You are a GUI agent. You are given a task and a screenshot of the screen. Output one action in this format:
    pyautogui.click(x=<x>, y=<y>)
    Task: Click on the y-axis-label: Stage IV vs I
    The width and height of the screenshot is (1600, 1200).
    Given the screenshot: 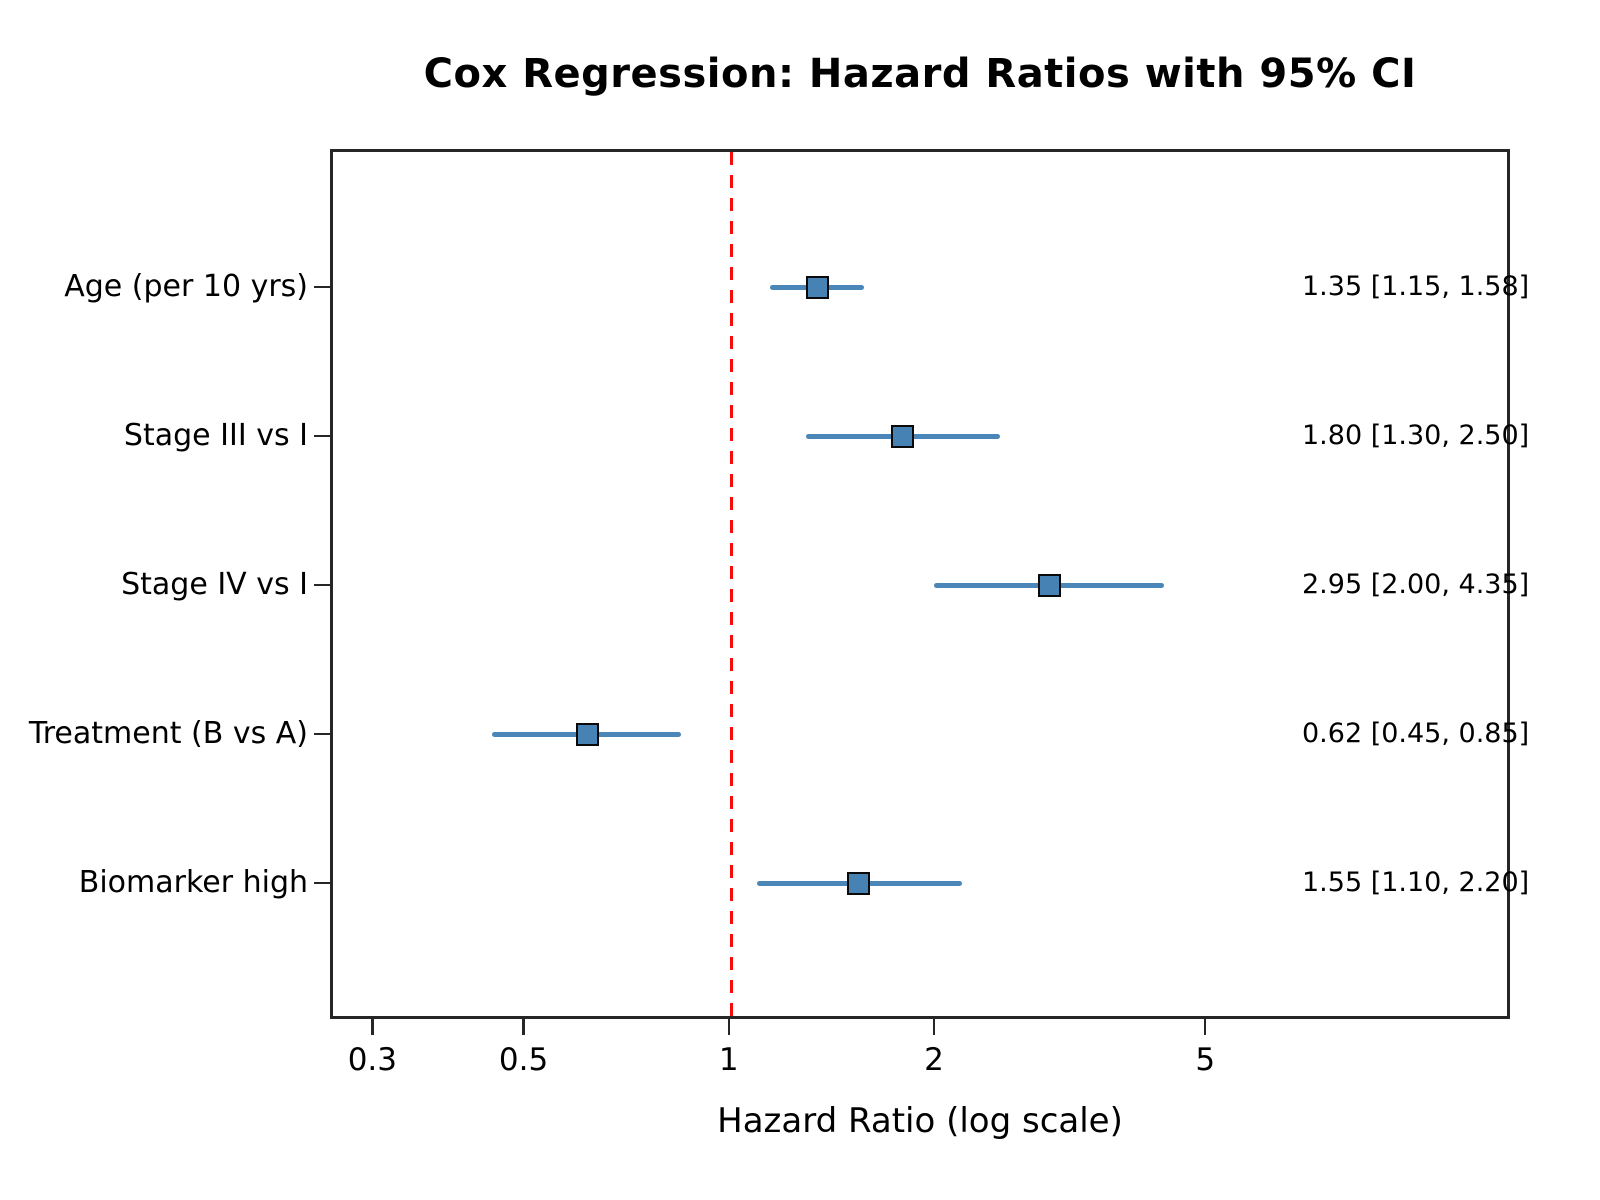 What is the action you would take?
    pyautogui.click(x=214, y=584)
    